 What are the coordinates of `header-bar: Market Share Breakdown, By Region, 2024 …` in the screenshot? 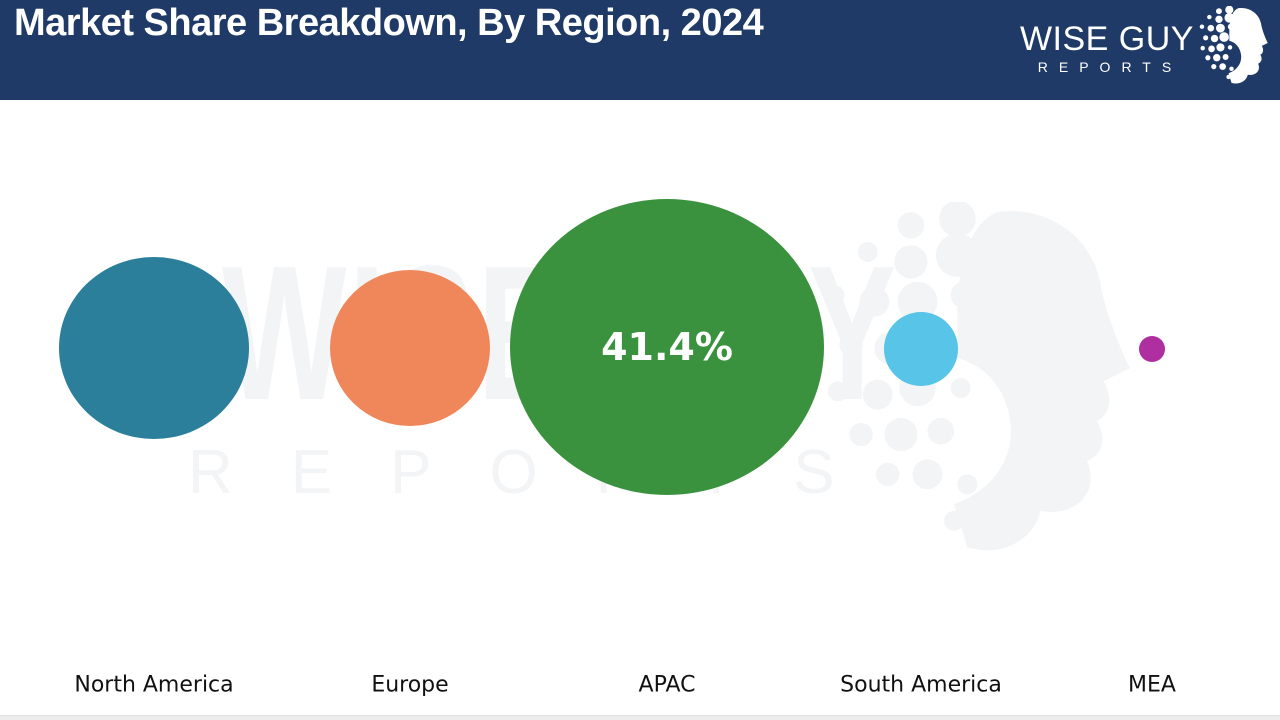 It's located at (640, 50).